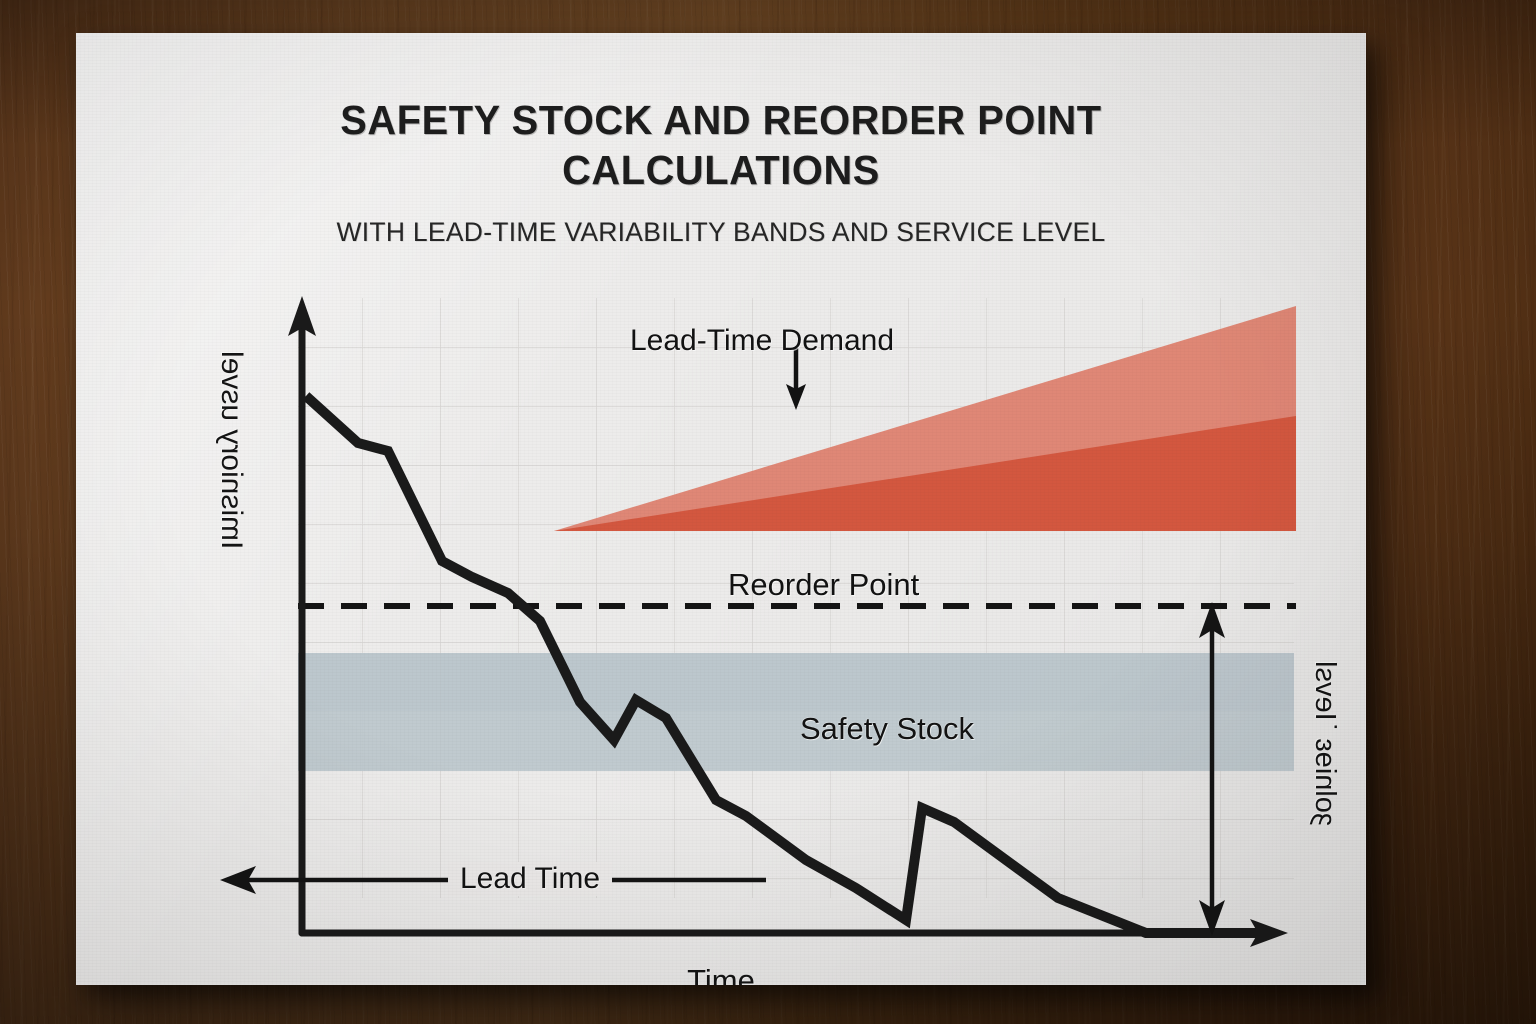 Image resolution: width=1536 pixels, height=1024 pixels. I want to click on lead-time-left-arrow-icon, so click(238, 880).